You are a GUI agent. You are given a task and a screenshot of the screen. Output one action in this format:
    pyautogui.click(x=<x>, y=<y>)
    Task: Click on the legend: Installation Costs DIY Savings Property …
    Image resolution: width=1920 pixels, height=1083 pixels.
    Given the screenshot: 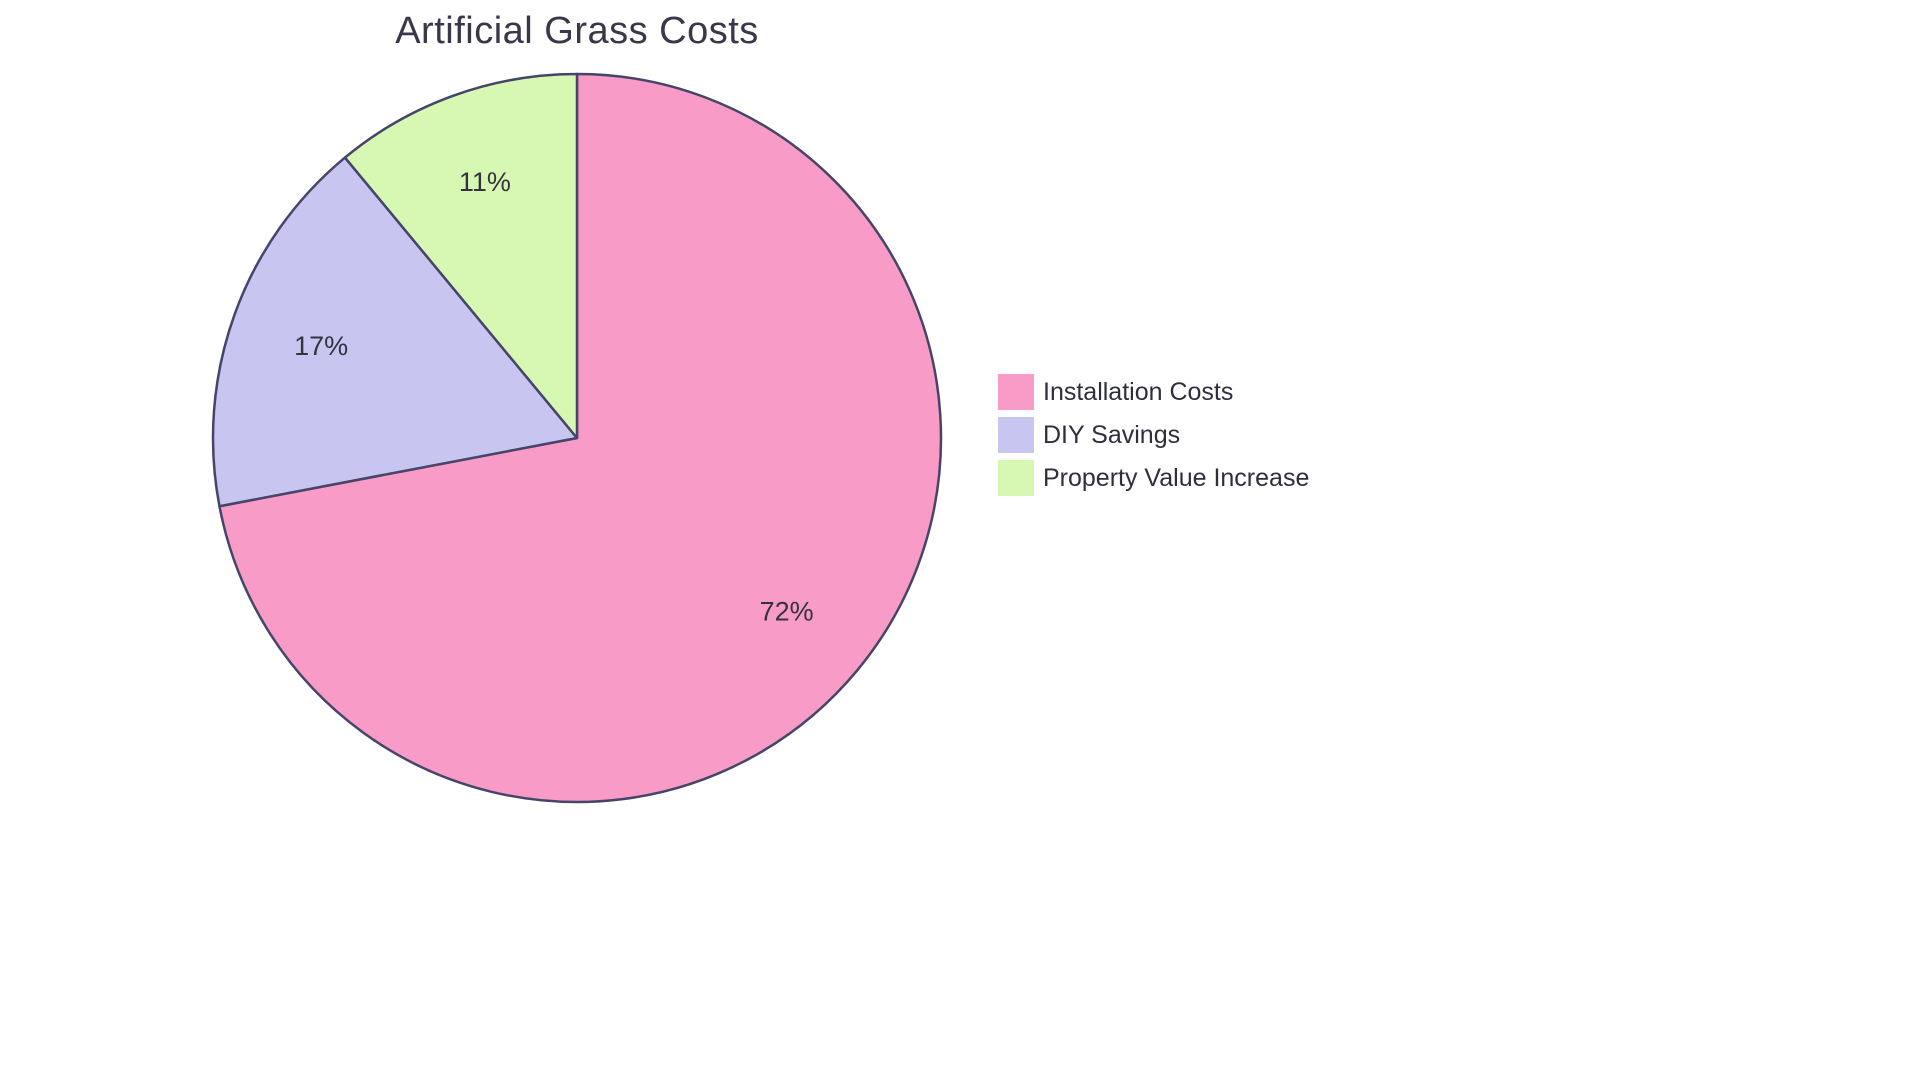 What is the action you would take?
    pyautogui.click(x=1153, y=435)
    